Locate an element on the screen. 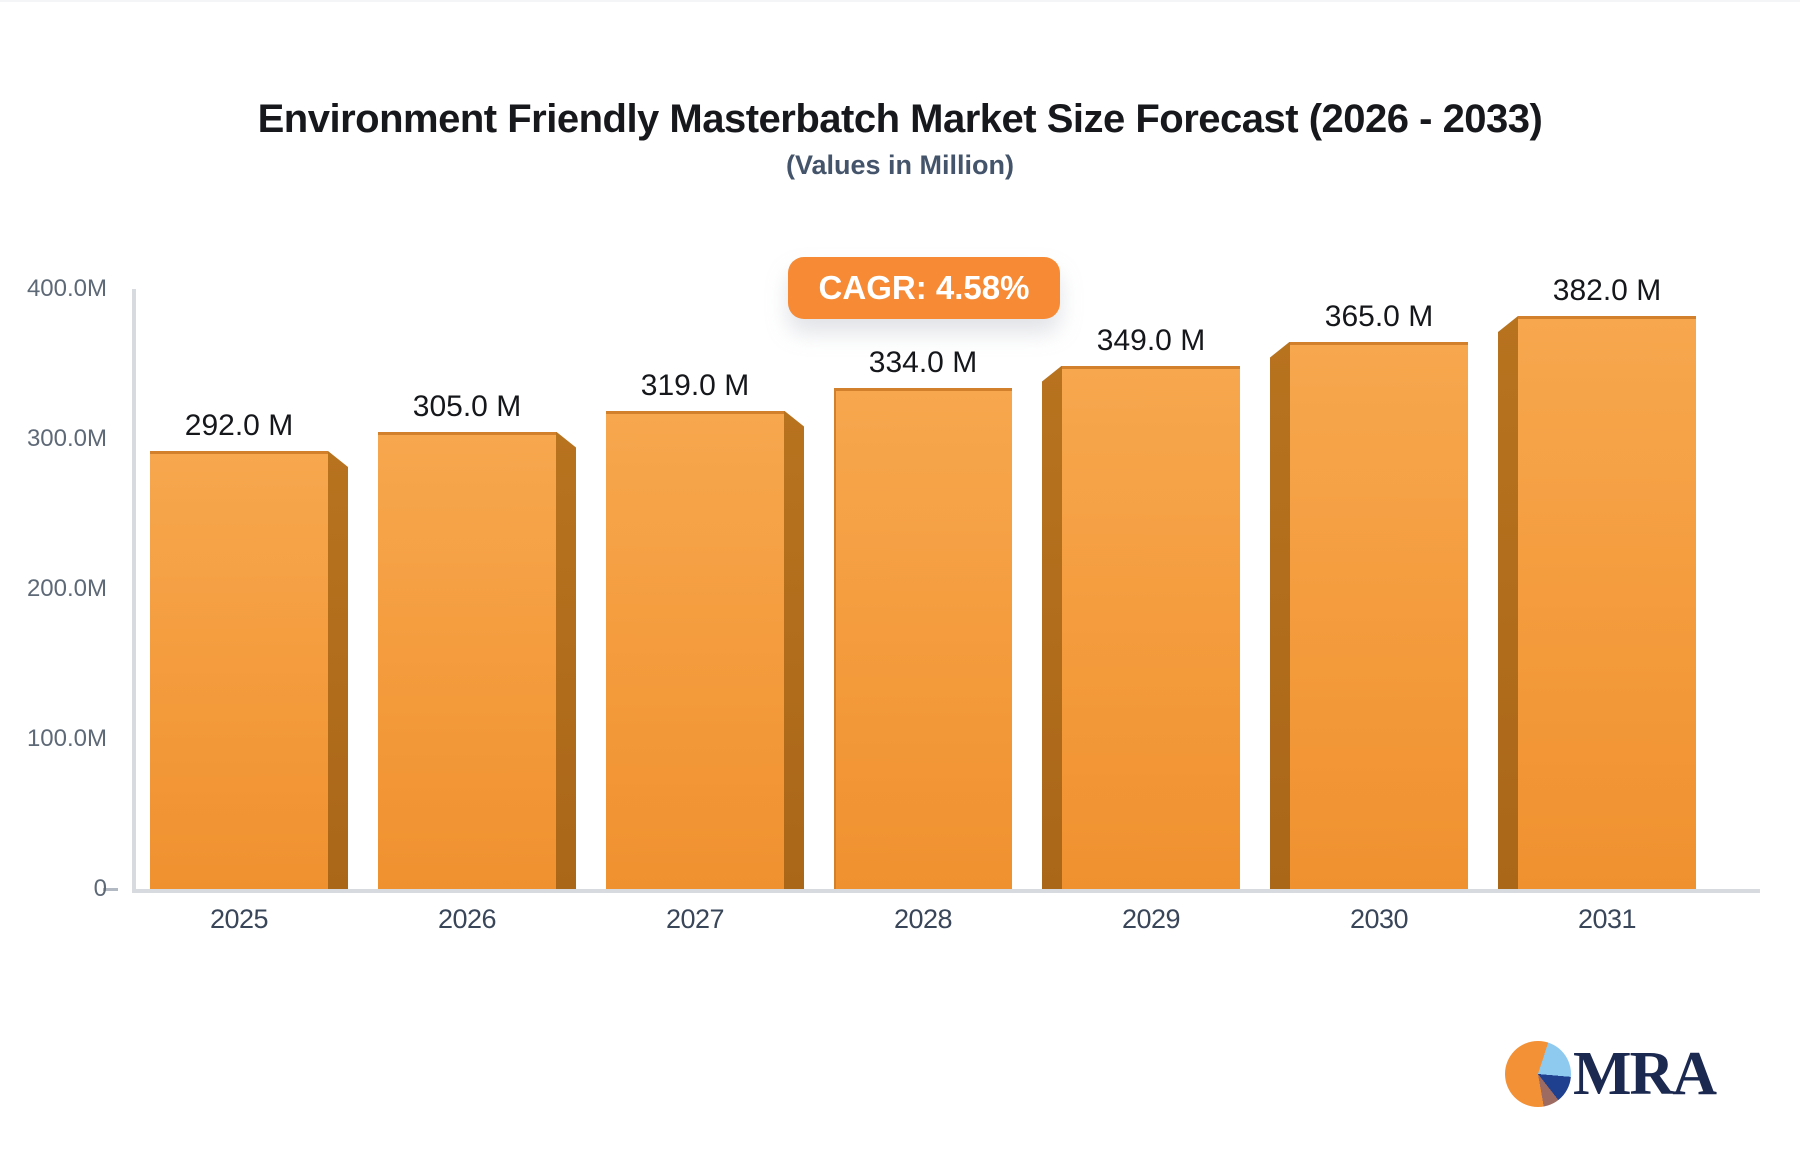 This screenshot has height=1158, width=1800. bar-value-label: 349.0 M is located at coordinates (1151, 340).